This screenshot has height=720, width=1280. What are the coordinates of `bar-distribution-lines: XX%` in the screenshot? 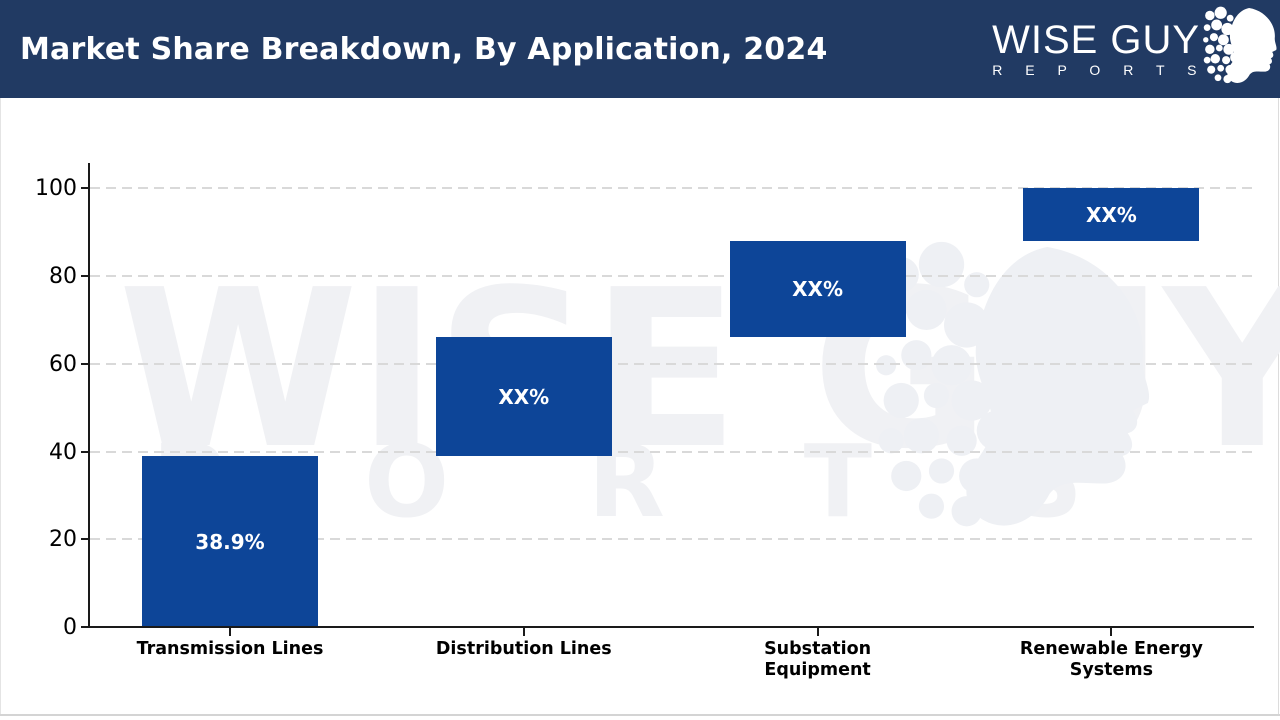 It's located at (523, 397).